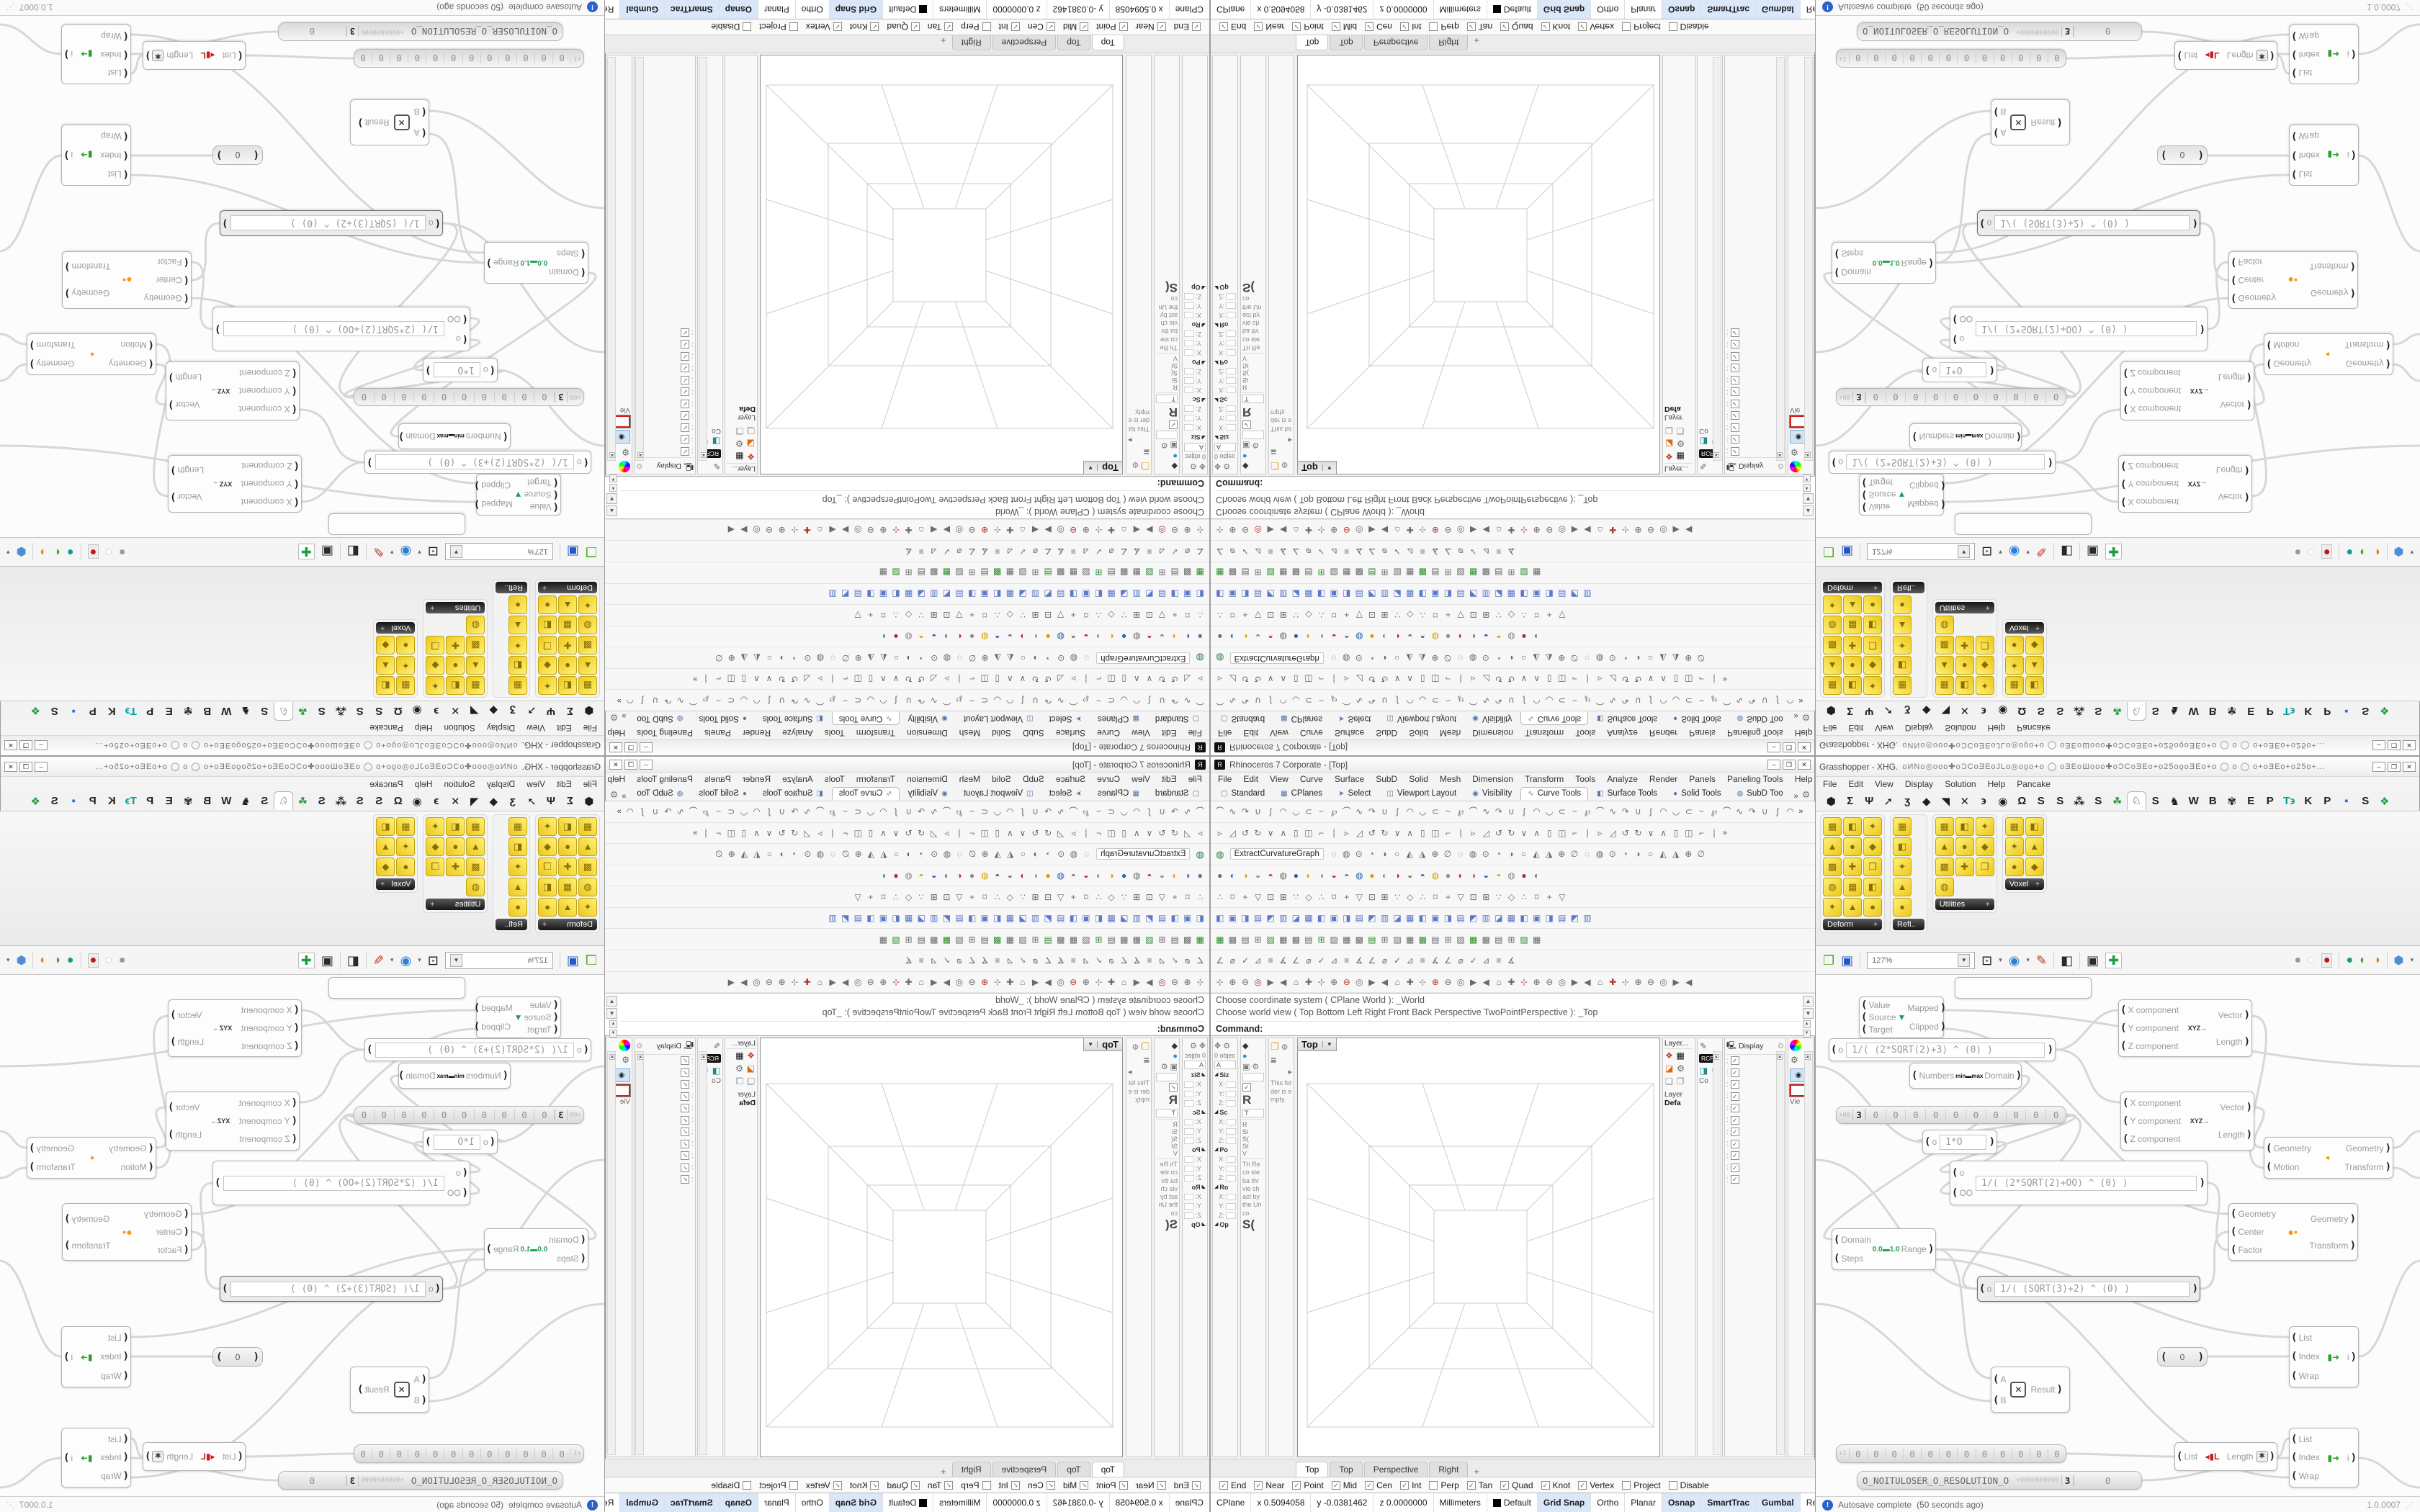 The height and width of the screenshot is (1512, 2420). What do you see at coordinates (1281, 264) in the screenshot?
I see `library-panel: ❐ ⚙ ≡ ▸ This folder is empty.` at bounding box center [1281, 264].